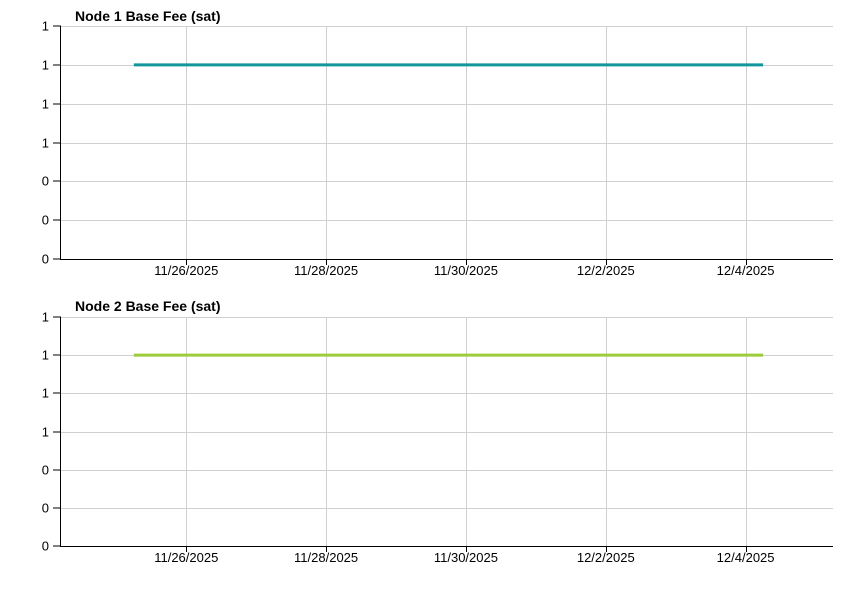  What do you see at coordinates (148, 16) in the screenshot?
I see `chart-title: Node 1 Base Fee (sat)` at bounding box center [148, 16].